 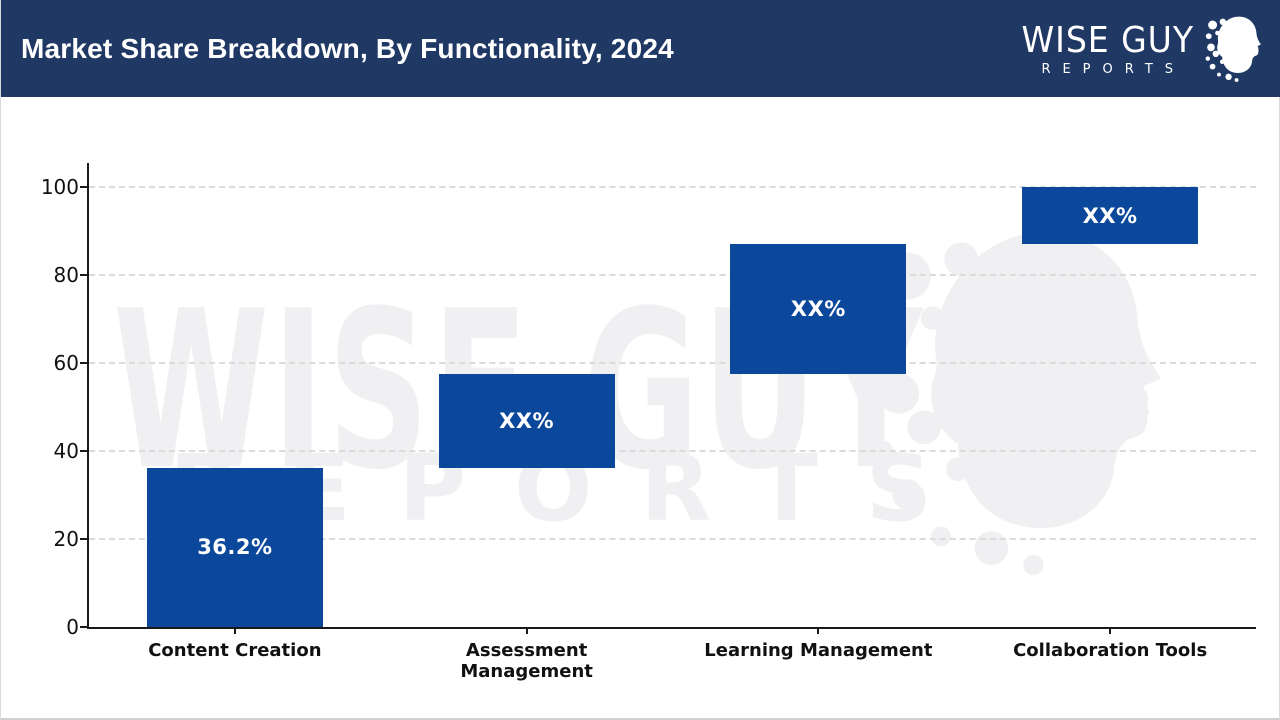 I want to click on x-axis-line, so click(x=671, y=628).